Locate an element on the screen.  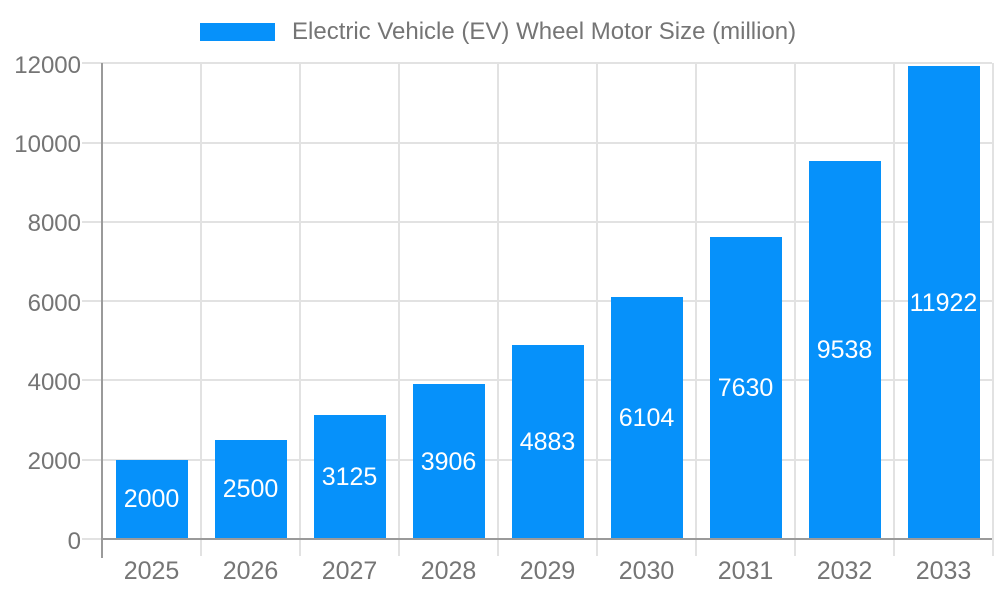
bar-value-label: 9538 is located at coordinates (844, 349).